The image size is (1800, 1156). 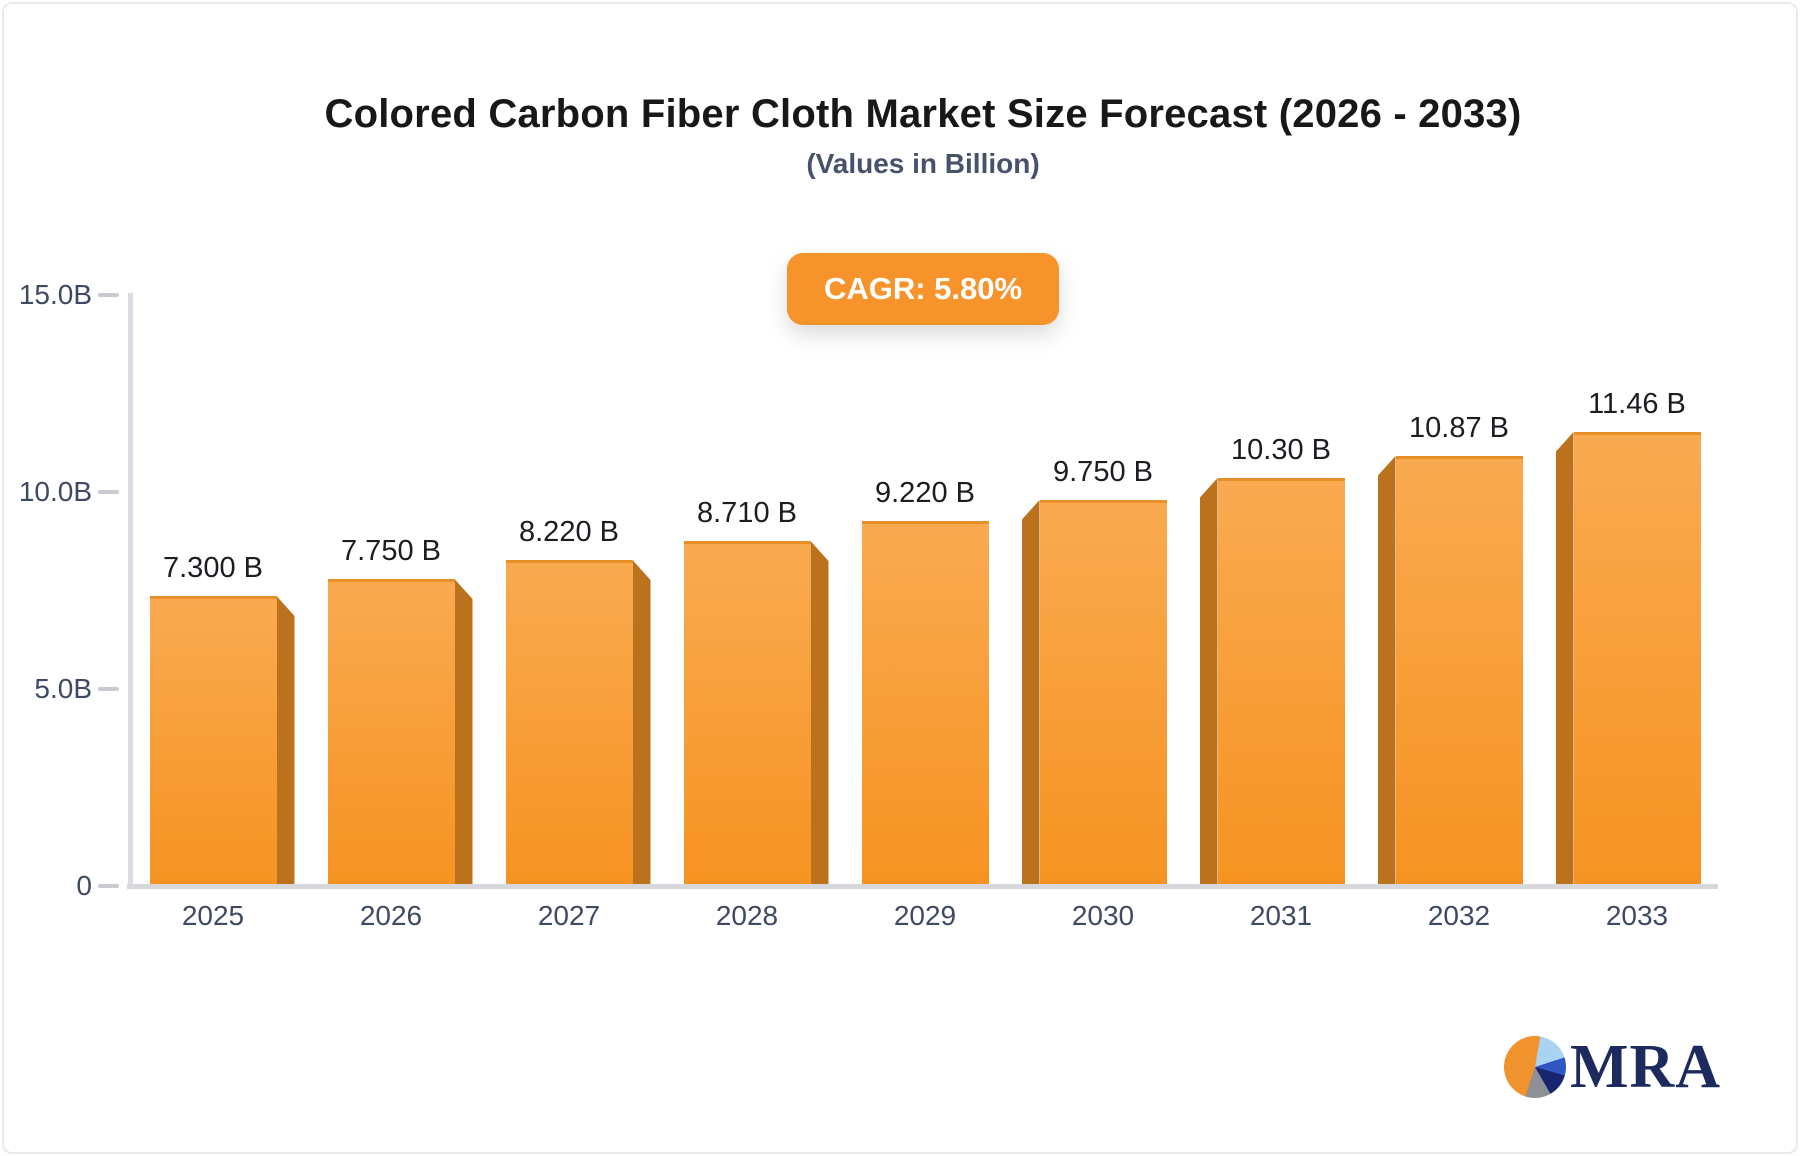 What do you see at coordinates (1103, 915) in the screenshot?
I see `x-tick-label: 2030` at bounding box center [1103, 915].